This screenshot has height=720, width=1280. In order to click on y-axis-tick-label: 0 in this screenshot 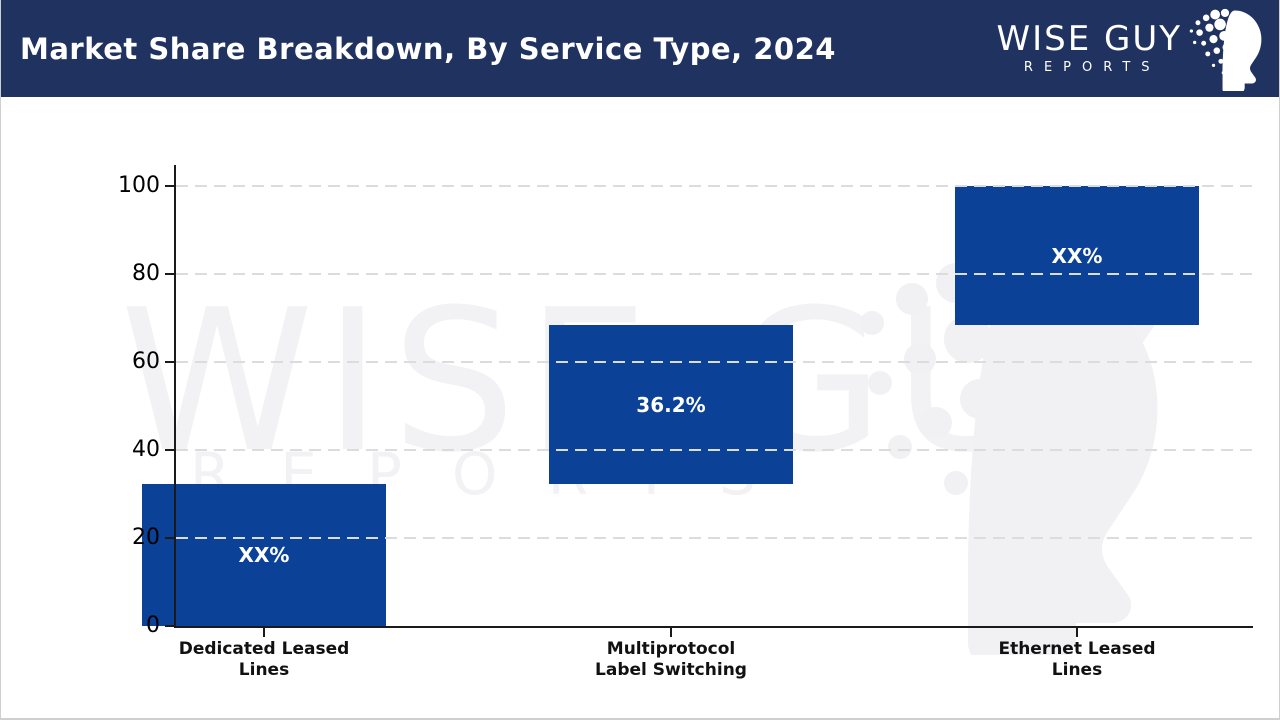, I will do `click(153, 625)`.